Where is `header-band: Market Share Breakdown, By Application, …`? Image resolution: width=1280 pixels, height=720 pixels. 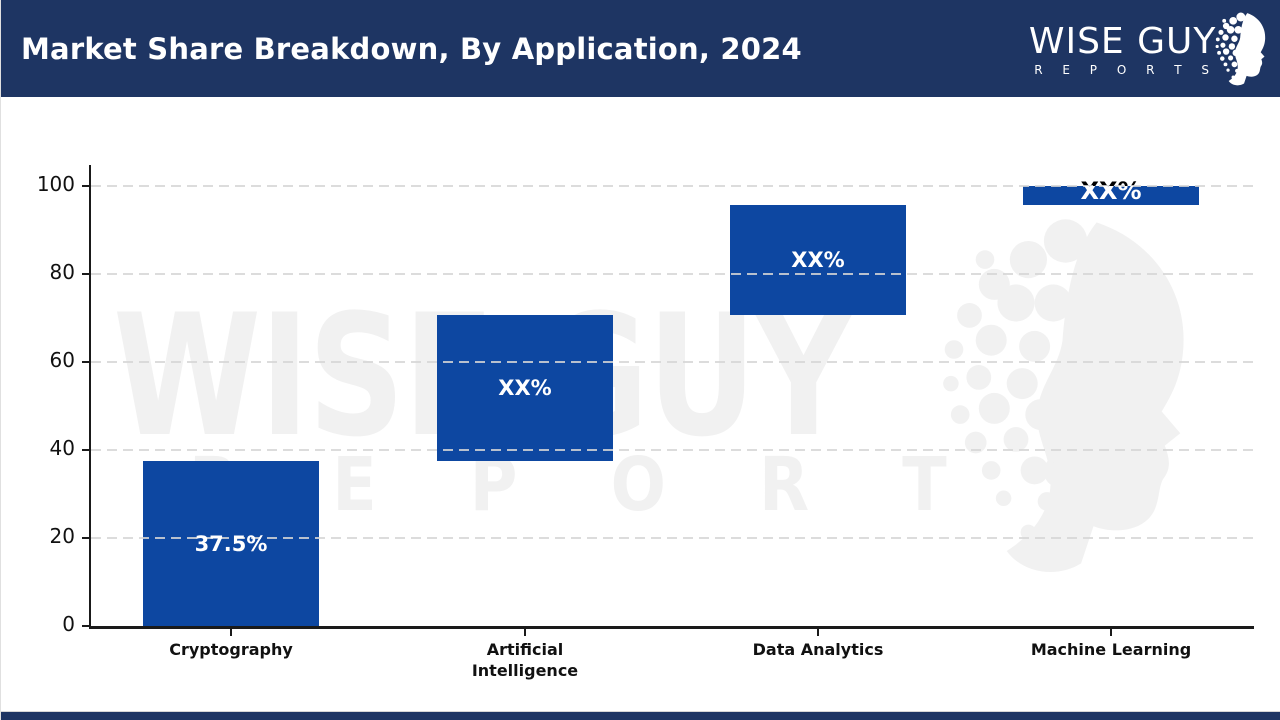 header-band: Market Share Breakdown, By Application, … is located at coordinates (640, 48).